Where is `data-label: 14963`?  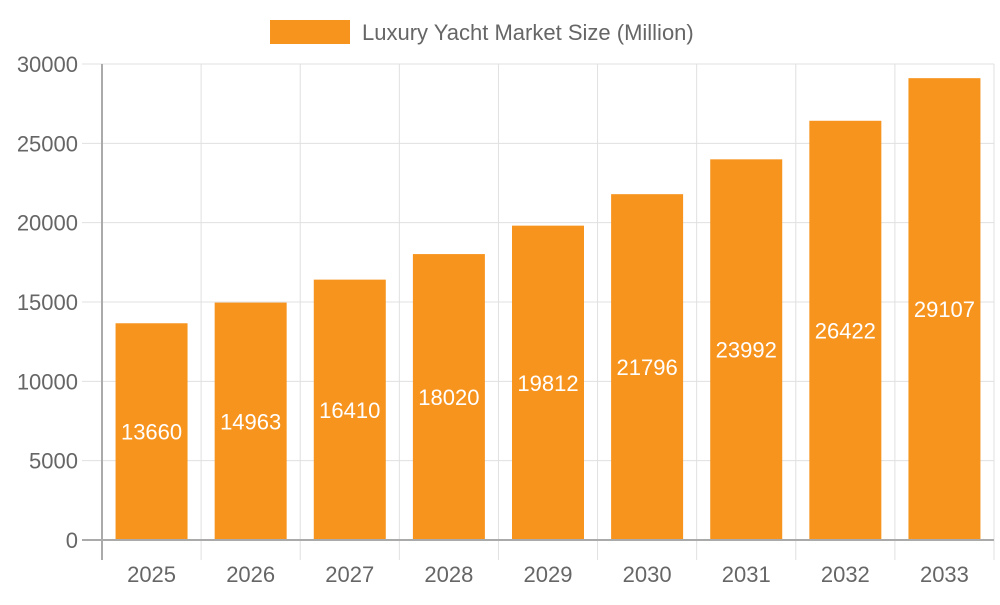
data-label: 14963 is located at coordinates (250, 421).